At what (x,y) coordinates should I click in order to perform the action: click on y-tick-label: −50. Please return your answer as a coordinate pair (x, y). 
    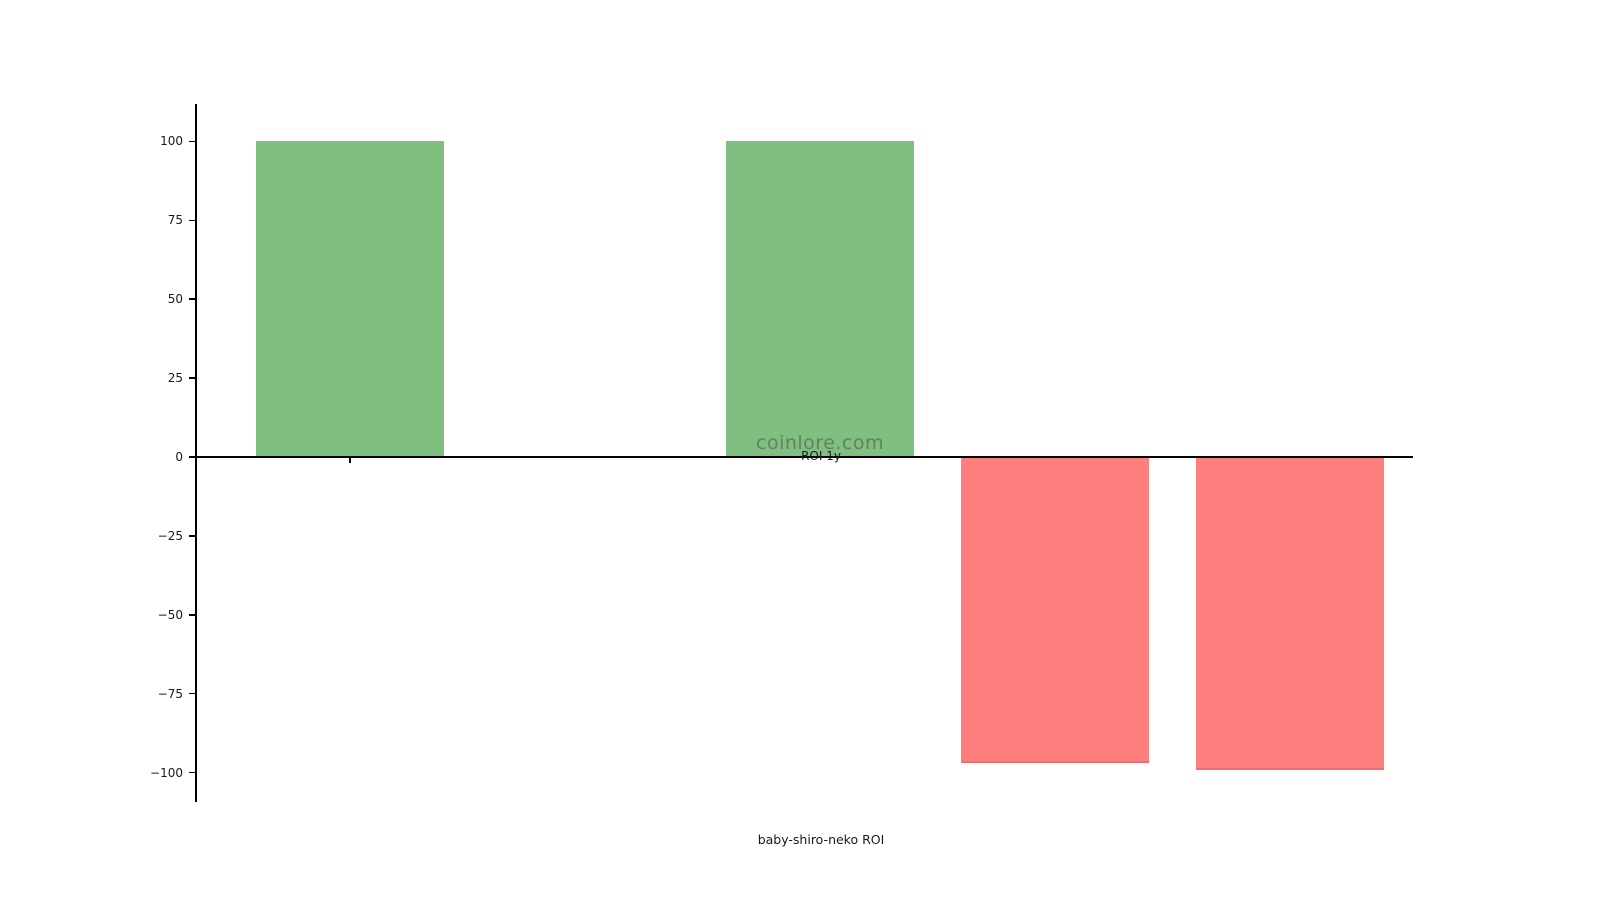
    Looking at the image, I should click on (170, 614).